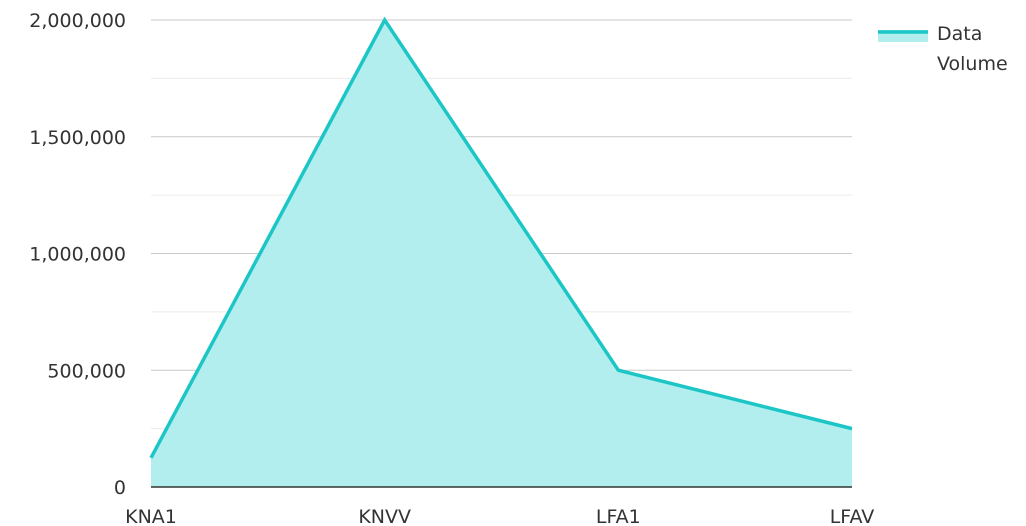  Describe the element at coordinates (151, 516) in the screenshot. I see `x-tick-label: KNA1` at that location.